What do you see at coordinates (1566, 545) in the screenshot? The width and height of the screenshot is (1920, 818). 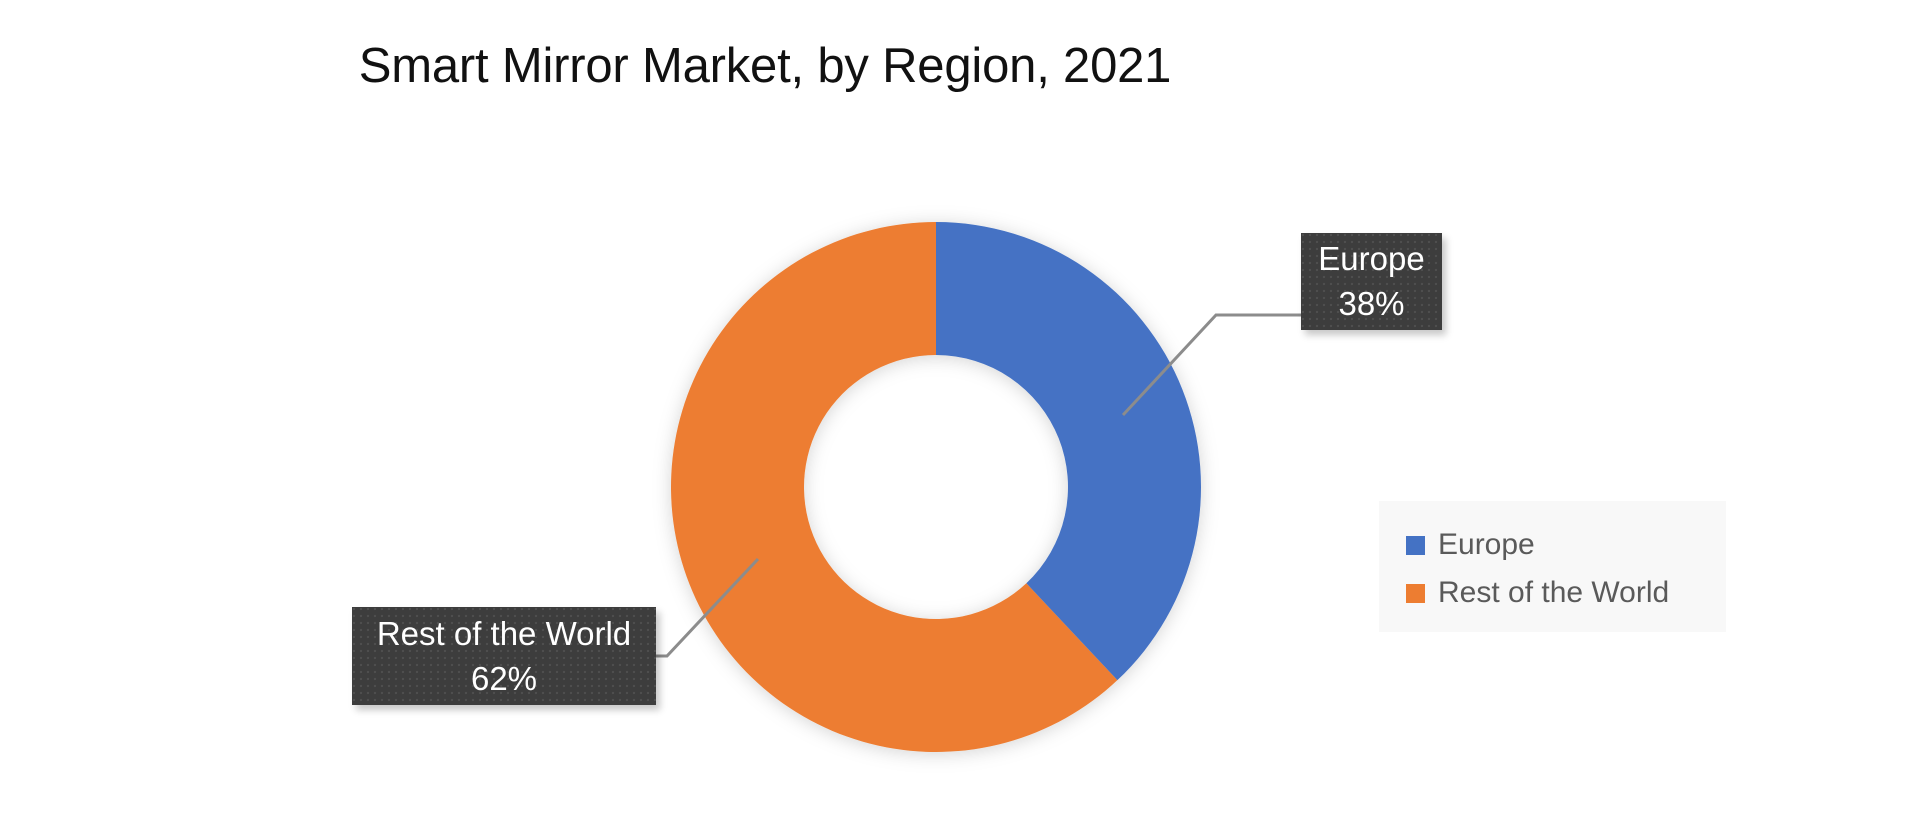 I see `legend-item-europe: Europe` at bounding box center [1566, 545].